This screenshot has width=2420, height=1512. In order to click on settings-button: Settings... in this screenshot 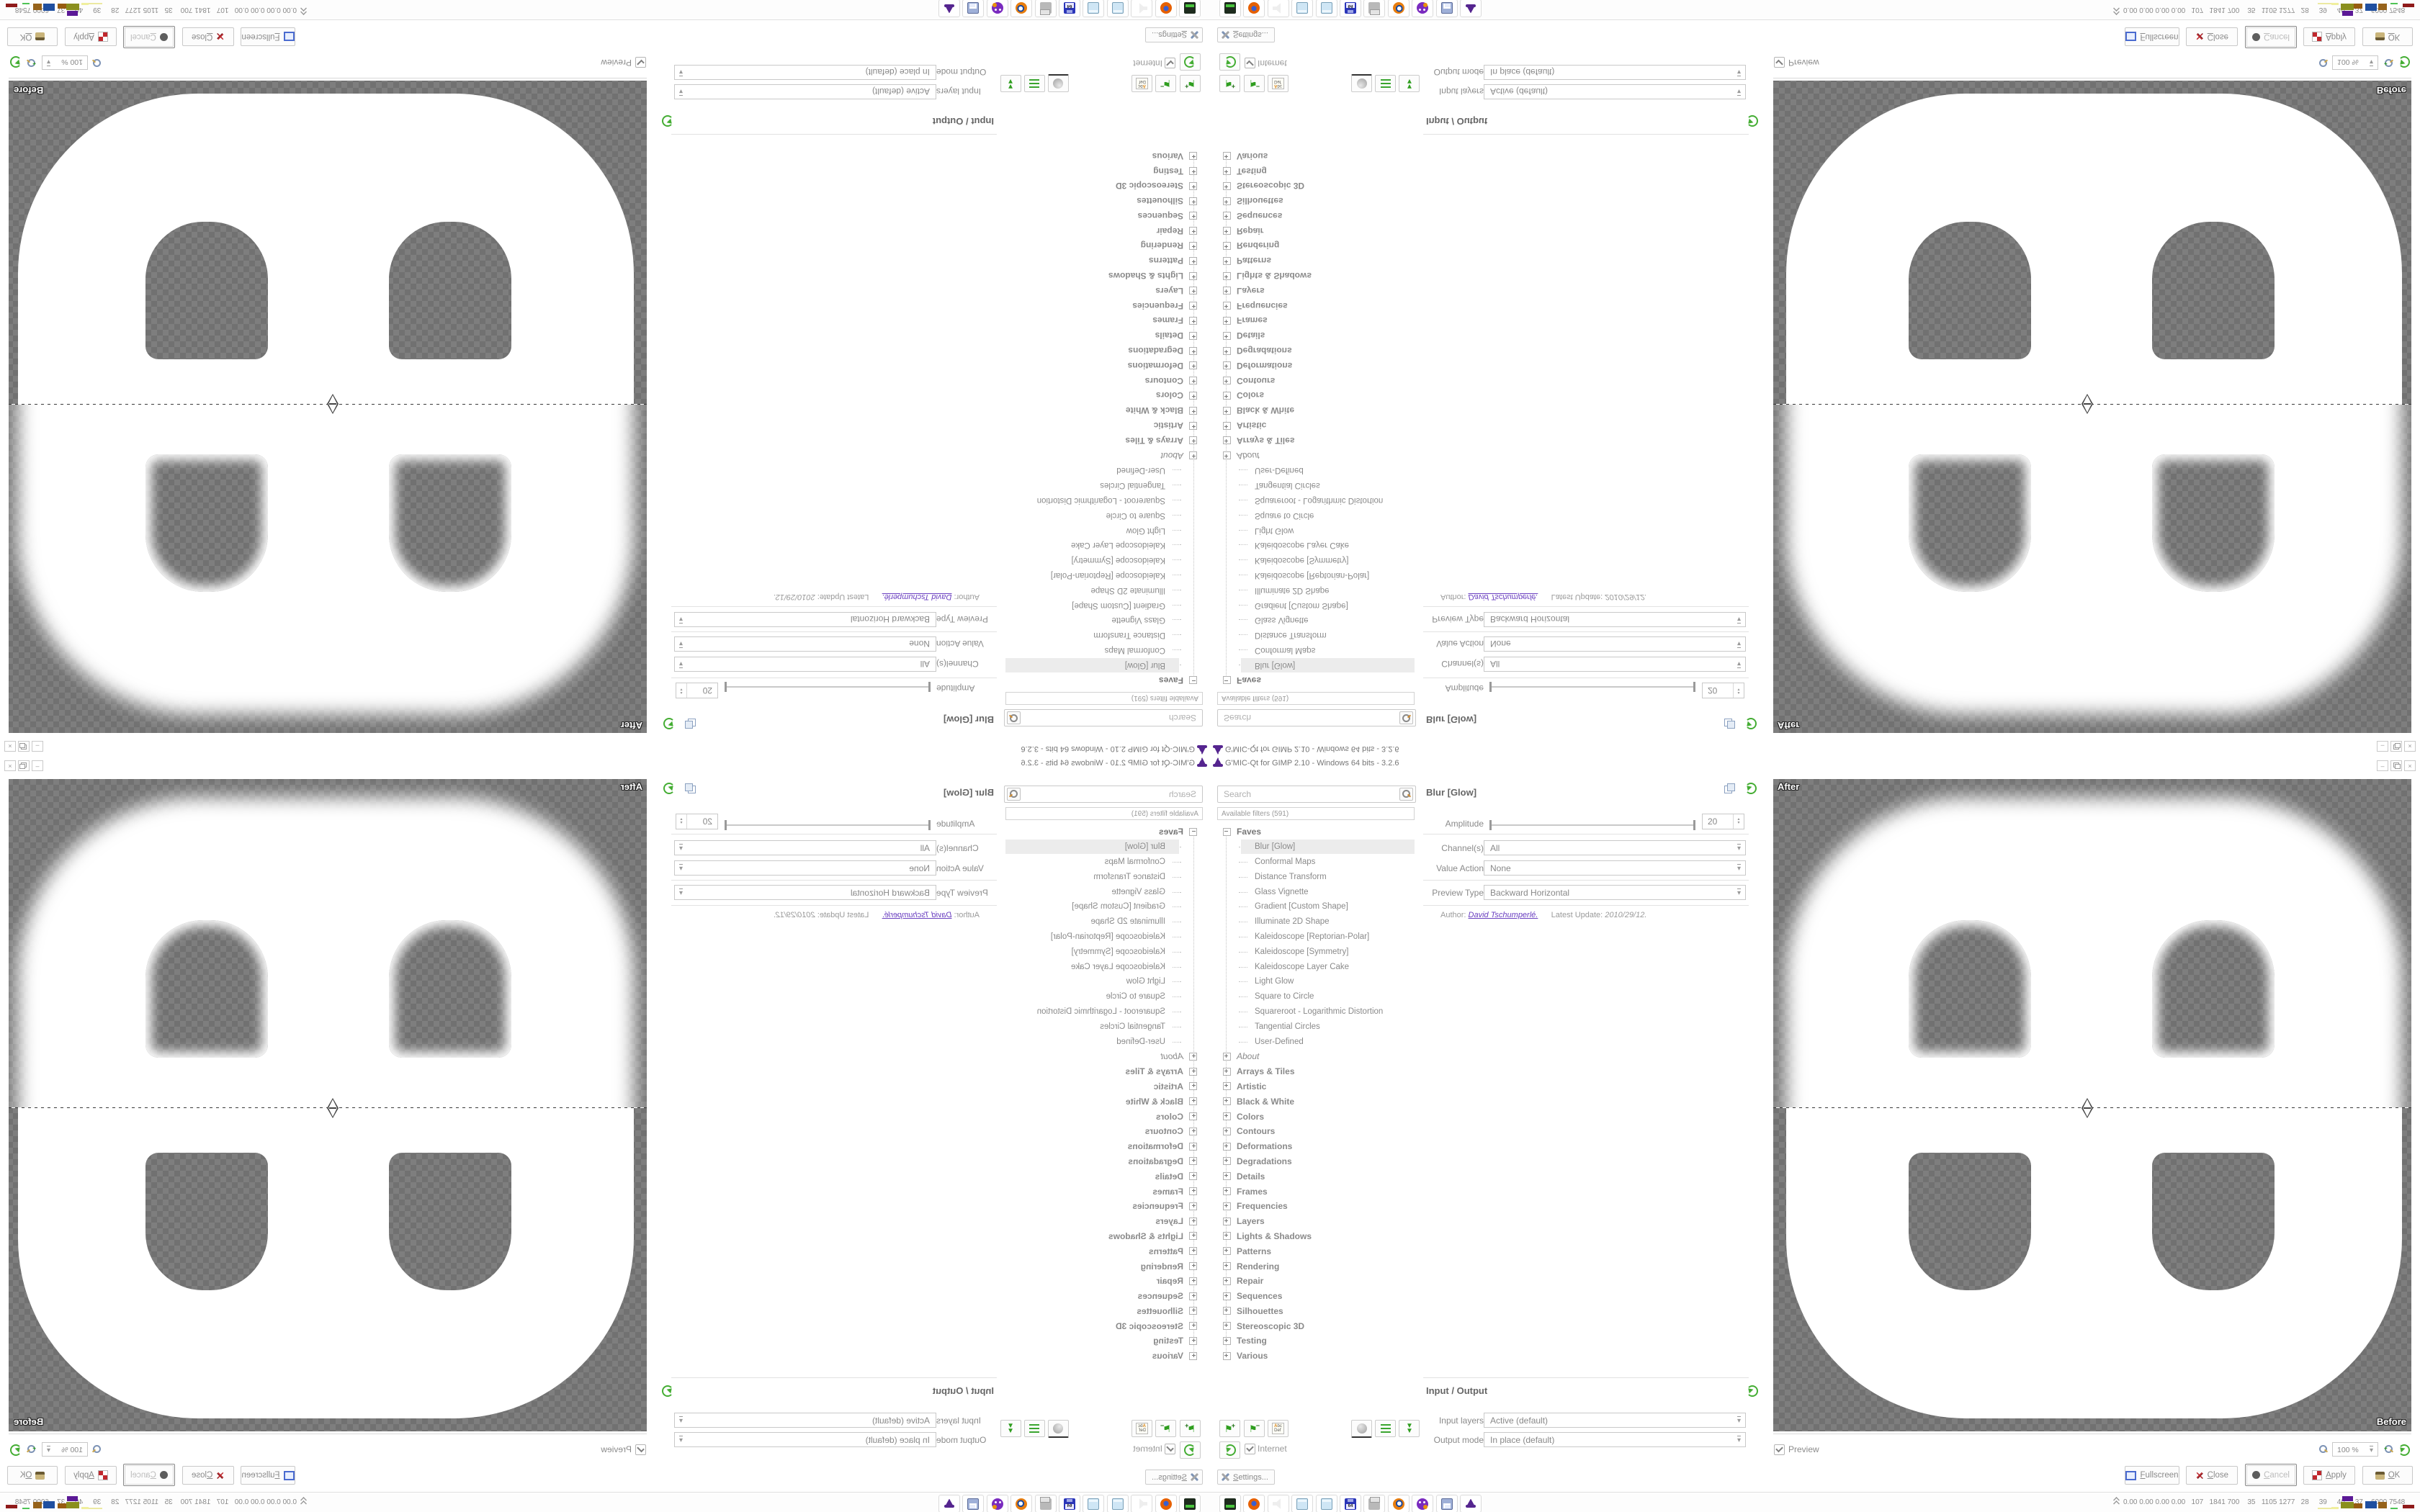, I will do `click(1246, 1477)`.